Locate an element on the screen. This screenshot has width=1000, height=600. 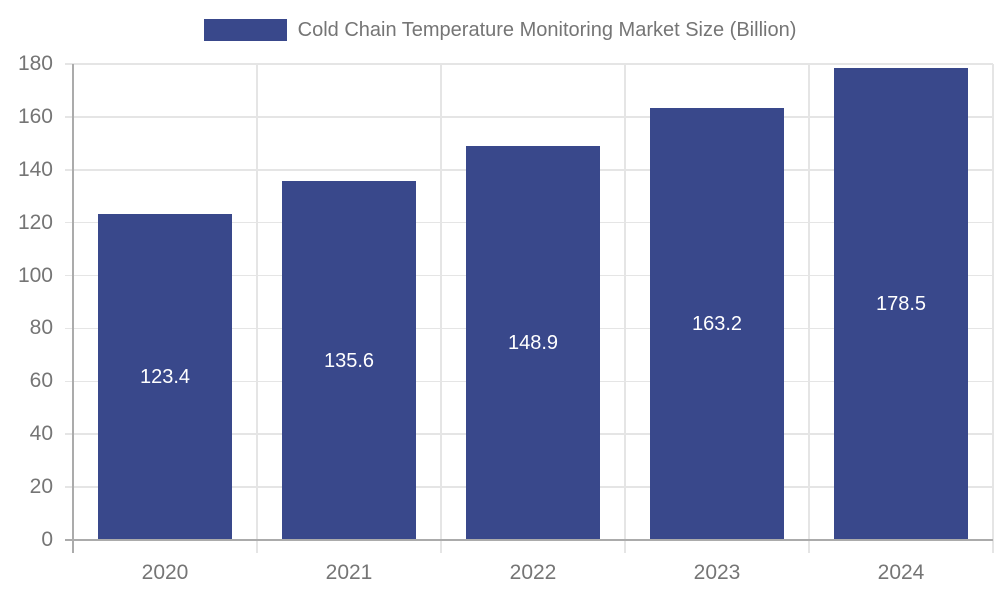
bar-value-label: 148.9 is located at coordinates (533, 343).